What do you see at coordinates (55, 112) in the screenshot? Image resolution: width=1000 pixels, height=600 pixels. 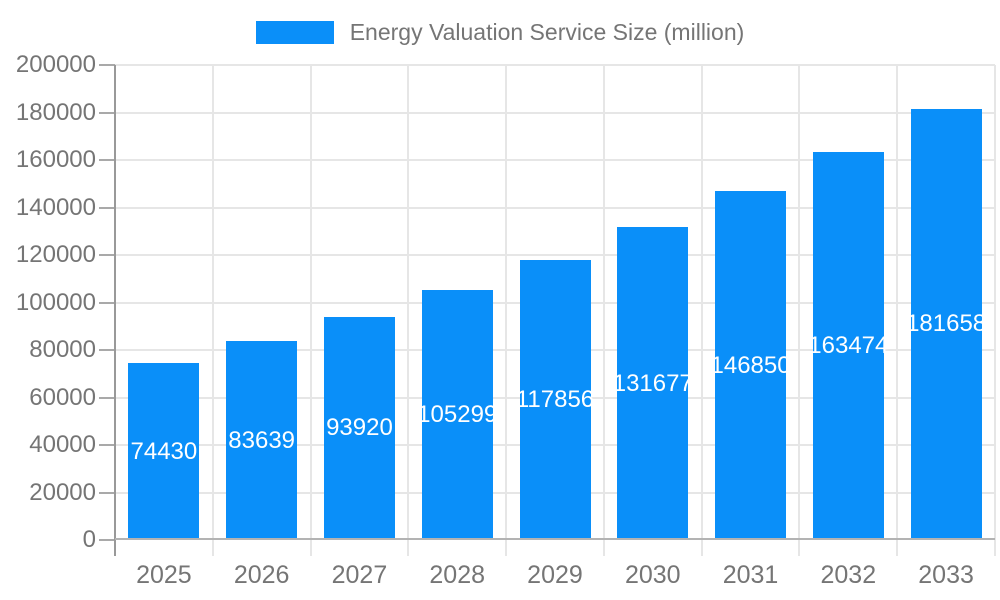 I see `y-axis-tick-label: 180000` at bounding box center [55, 112].